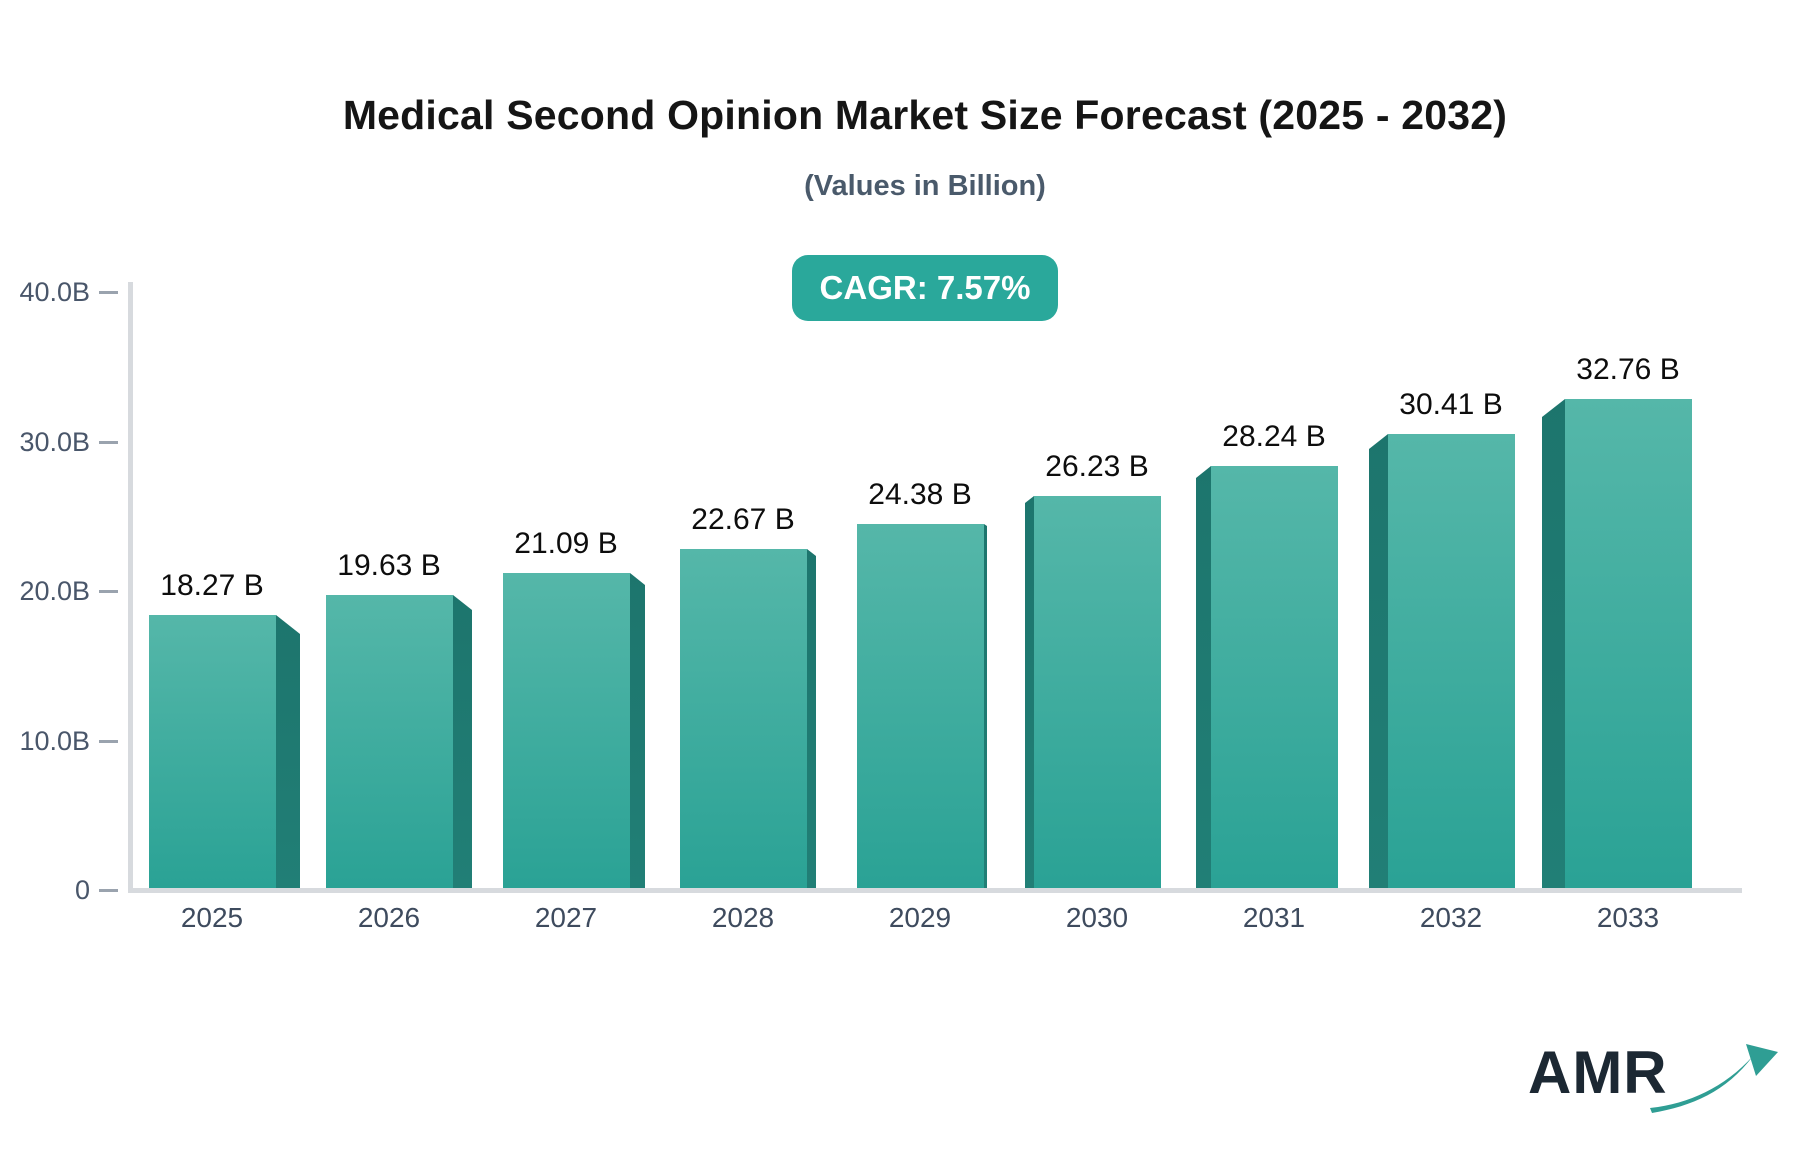 This screenshot has width=1800, height=1156. I want to click on amr-logo: AMR, so click(1653, 1075).